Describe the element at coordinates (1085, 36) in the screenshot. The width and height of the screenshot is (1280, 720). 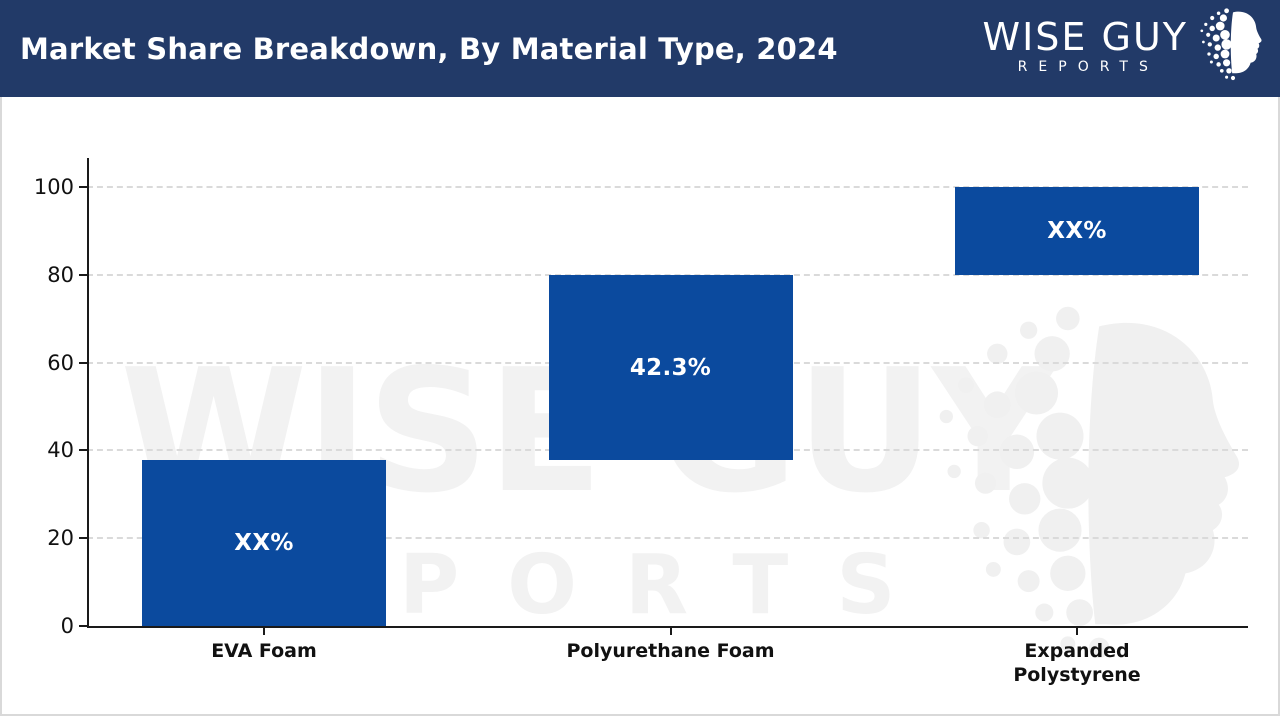
I see `logo-wordmark: WISE GUY` at that location.